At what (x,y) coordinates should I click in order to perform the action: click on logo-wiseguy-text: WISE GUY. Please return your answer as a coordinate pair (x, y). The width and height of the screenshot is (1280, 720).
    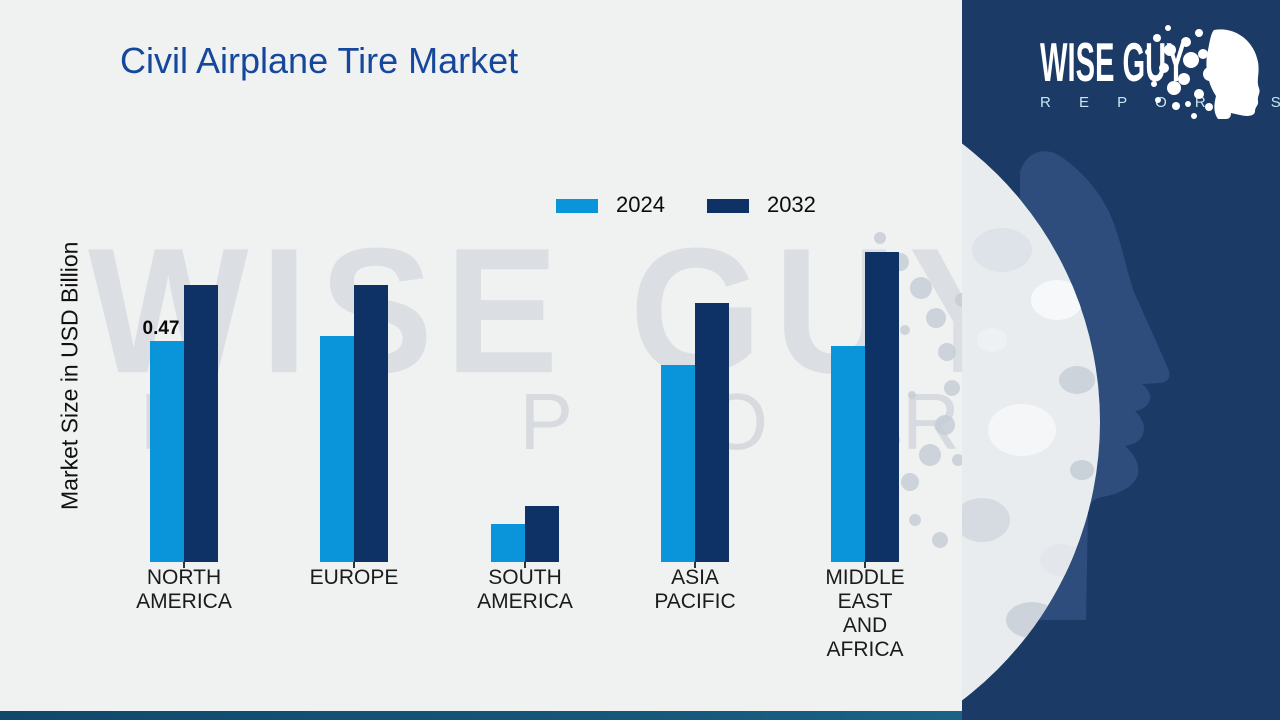
    Looking at the image, I should click on (1113, 63).